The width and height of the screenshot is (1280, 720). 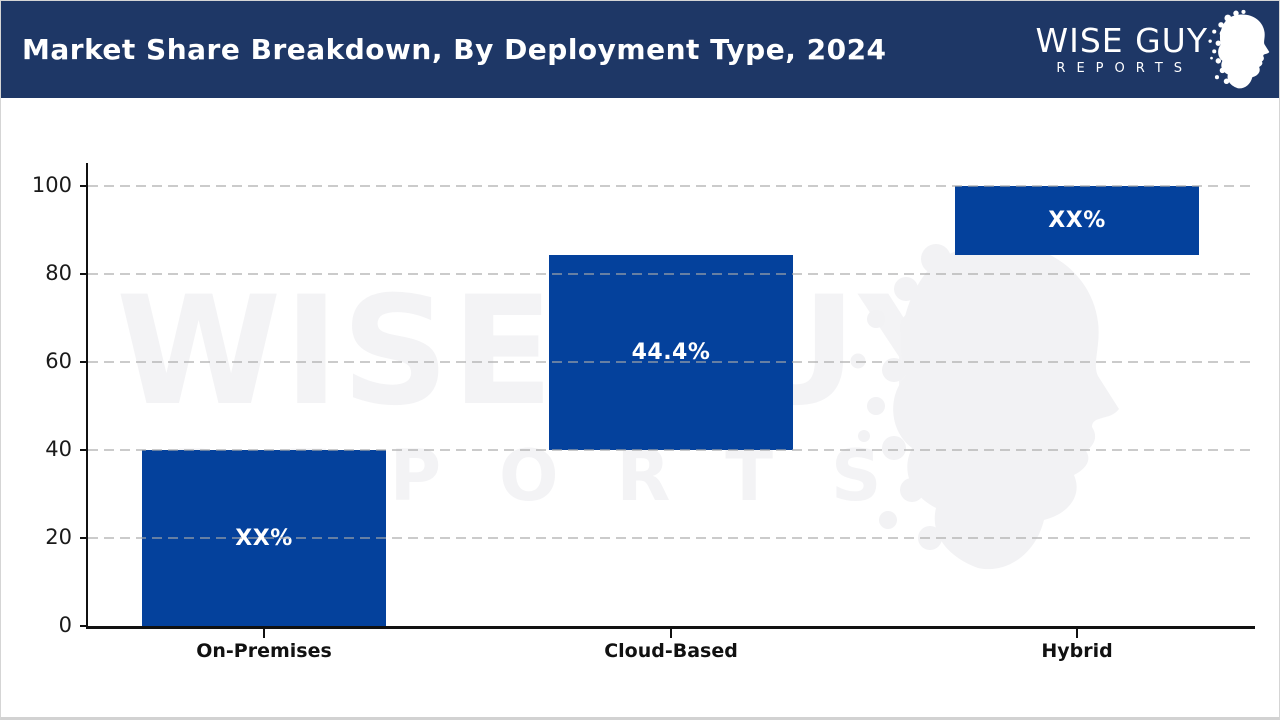 I want to click on x-axis-line, so click(x=670, y=627).